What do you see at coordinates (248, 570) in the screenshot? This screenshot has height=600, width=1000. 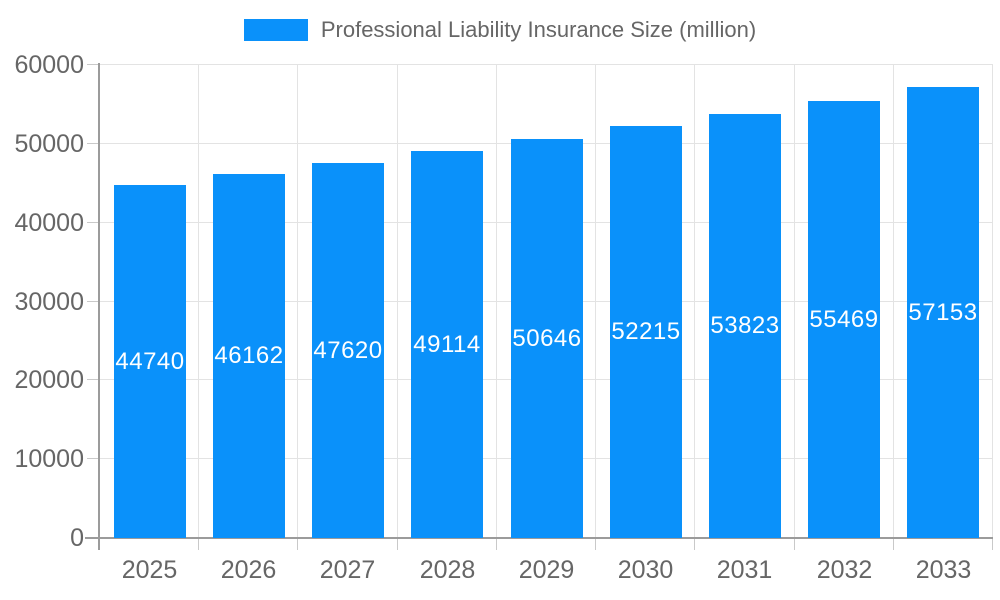 I see `x-tick-label: 2026` at bounding box center [248, 570].